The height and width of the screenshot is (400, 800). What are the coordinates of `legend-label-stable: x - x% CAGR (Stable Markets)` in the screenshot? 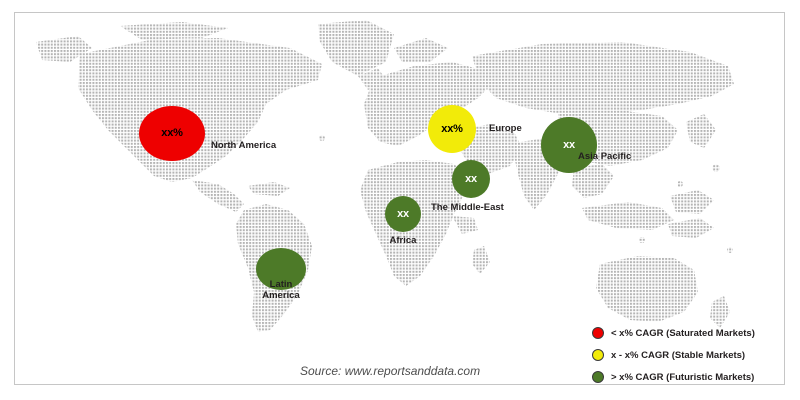 It's located at (678, 355).